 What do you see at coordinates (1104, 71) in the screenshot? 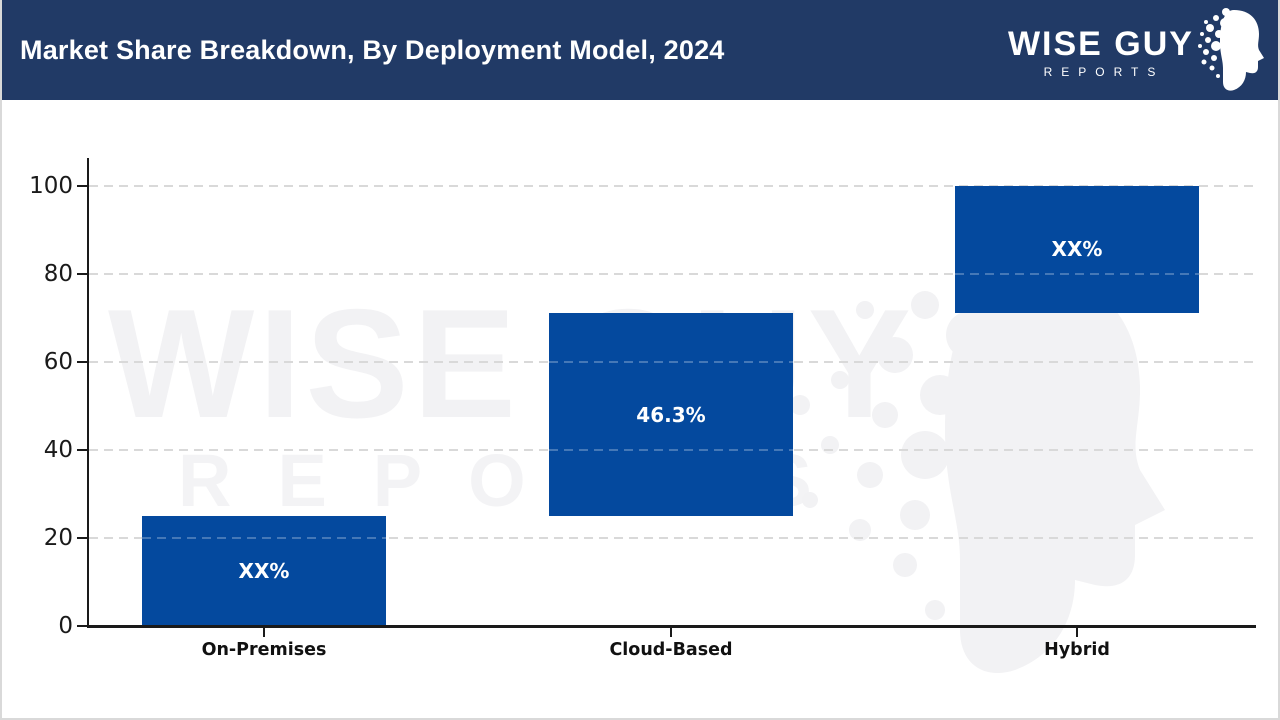
I see `brand-subtitle: REPORTS` at bounding box center [1104, 71].